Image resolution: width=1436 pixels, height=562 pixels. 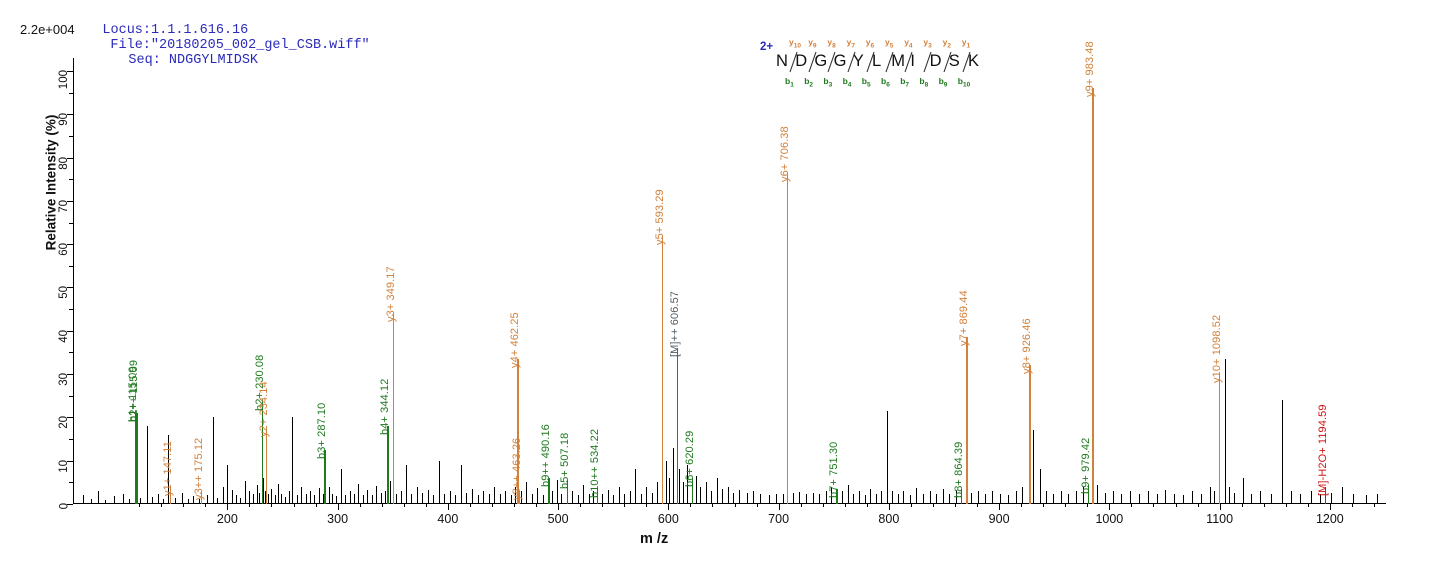 What do you see at coordinates (999, 519) in the screenshot?
I see `x-axis-tick-label: 900` at bounding box center [999, 519].